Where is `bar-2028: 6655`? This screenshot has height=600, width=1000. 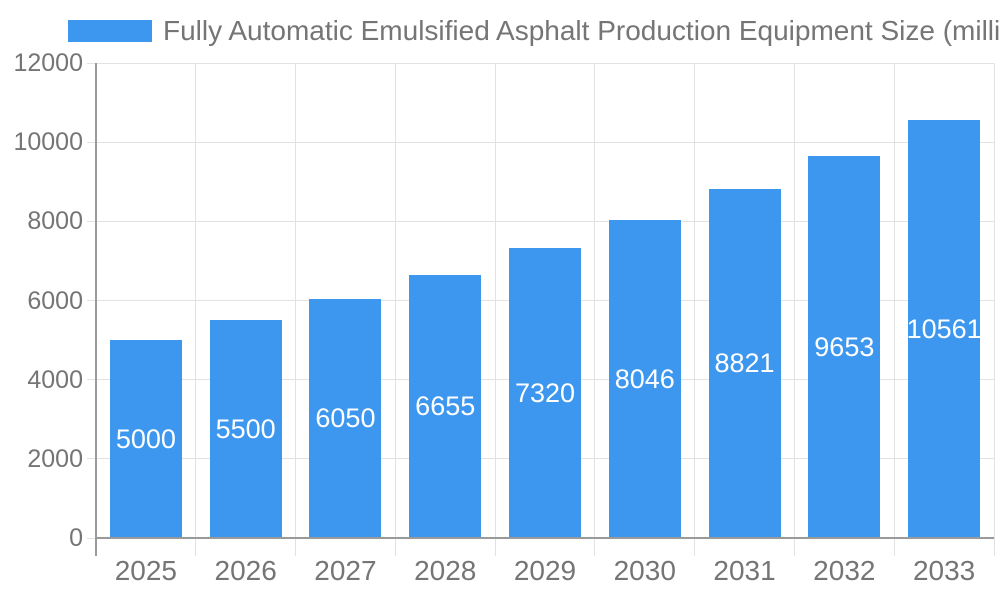 bar-2028: 6655 is located at coordinates (445, 406).